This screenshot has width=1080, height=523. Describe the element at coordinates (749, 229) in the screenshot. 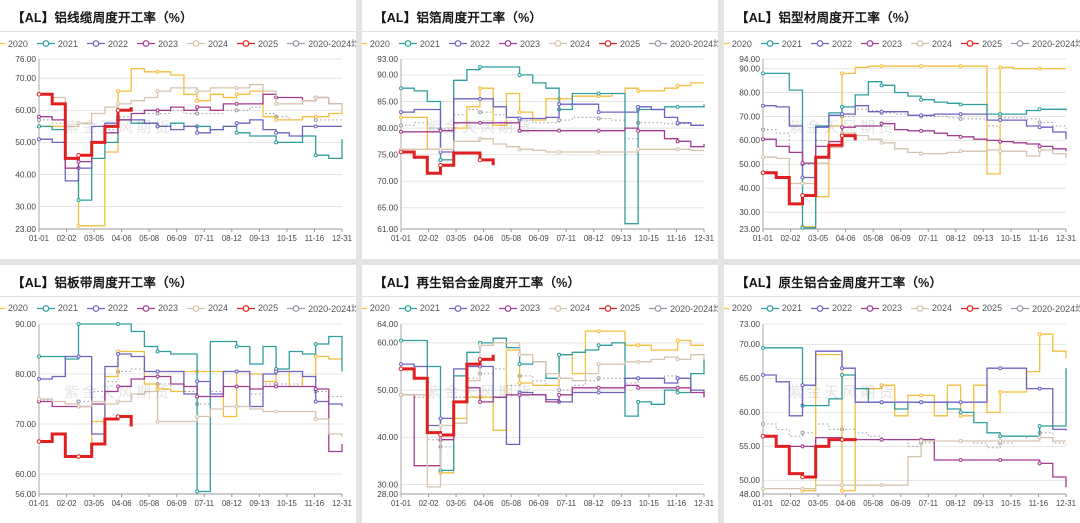

I see `svg-text: 23.00` at that location.